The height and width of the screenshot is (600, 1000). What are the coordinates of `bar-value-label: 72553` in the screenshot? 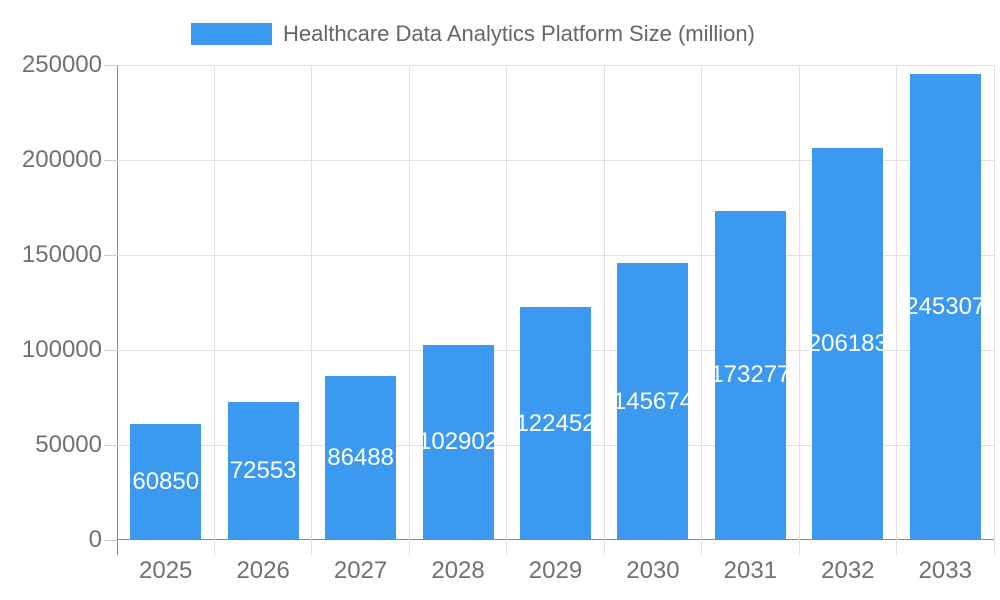 It's located at (263, 471).